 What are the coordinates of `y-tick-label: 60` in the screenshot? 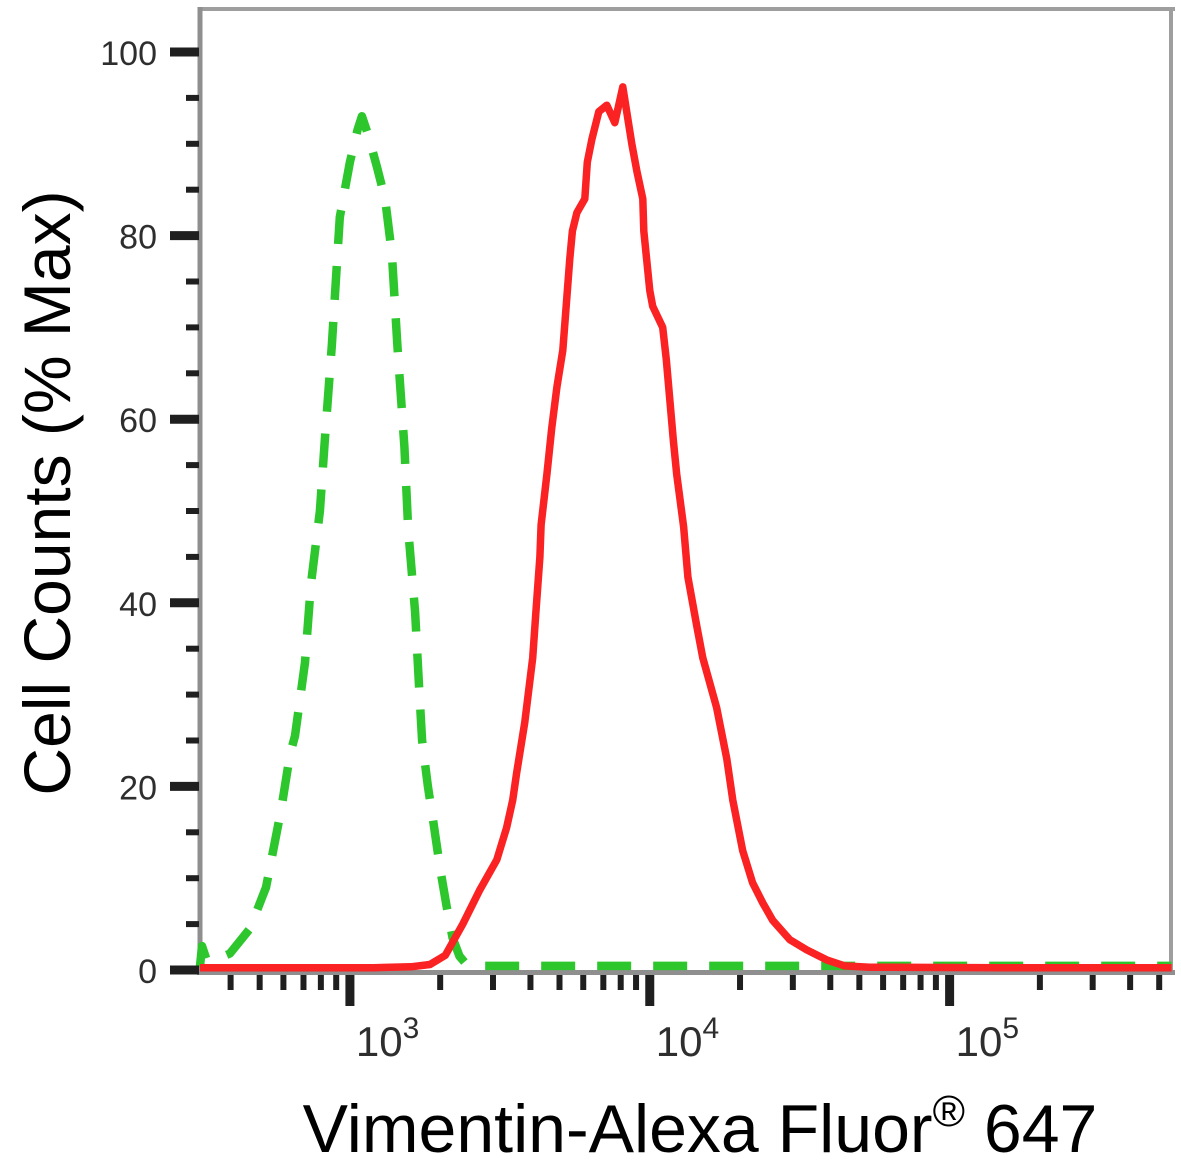 It's located at (138, 421).